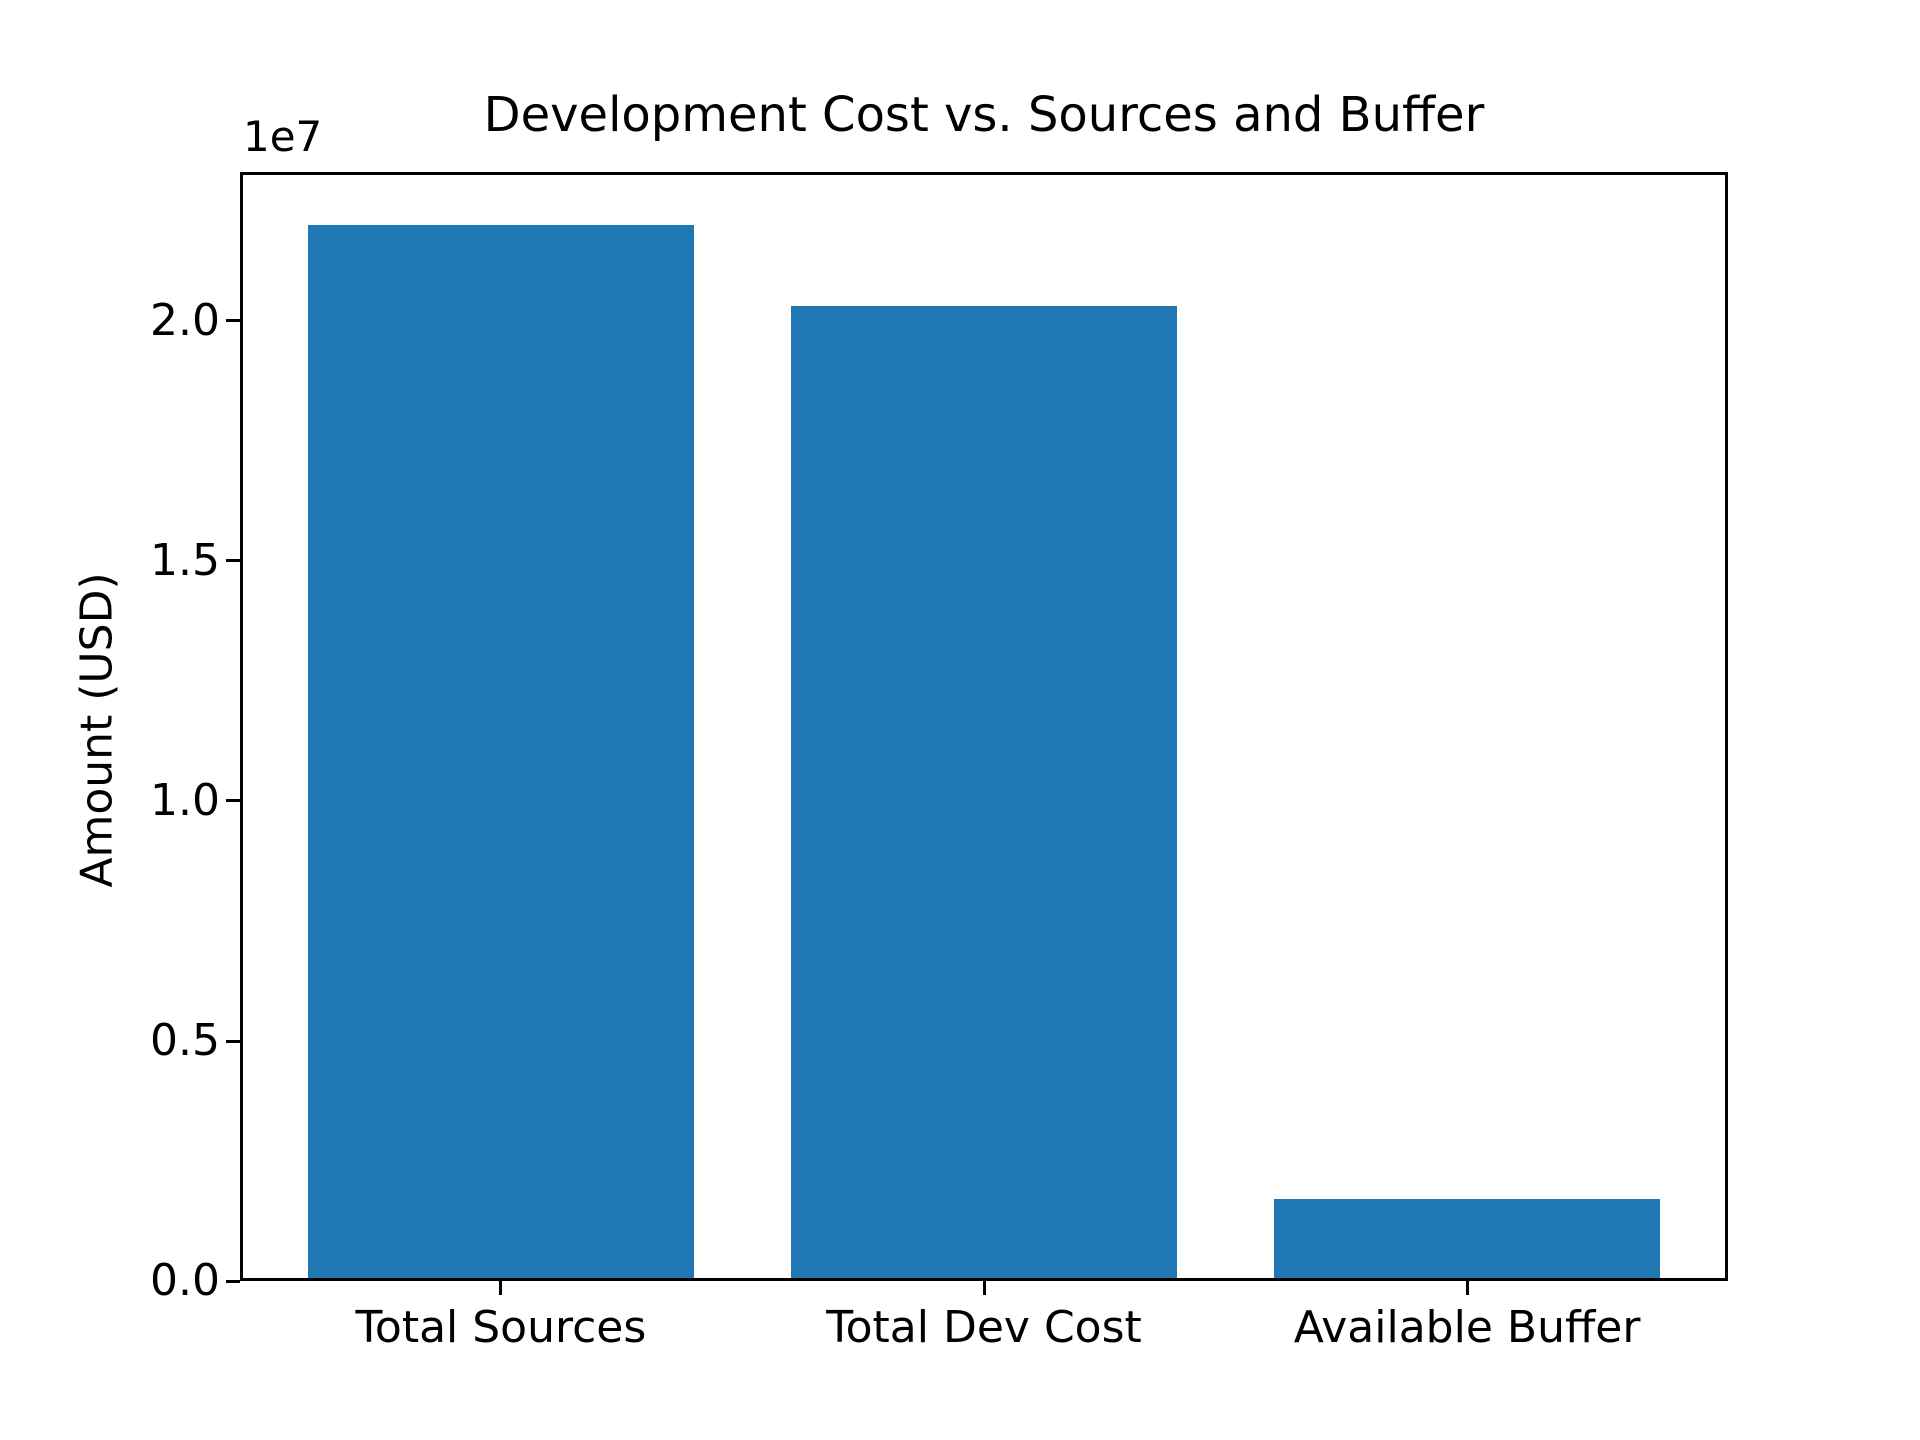 The image size is (1920, 1440). Describe the element at coordinates (984, 1327) in the screenshot. I see `x-tick-label-total-dev-cost: Total Dev Cost` at that location.